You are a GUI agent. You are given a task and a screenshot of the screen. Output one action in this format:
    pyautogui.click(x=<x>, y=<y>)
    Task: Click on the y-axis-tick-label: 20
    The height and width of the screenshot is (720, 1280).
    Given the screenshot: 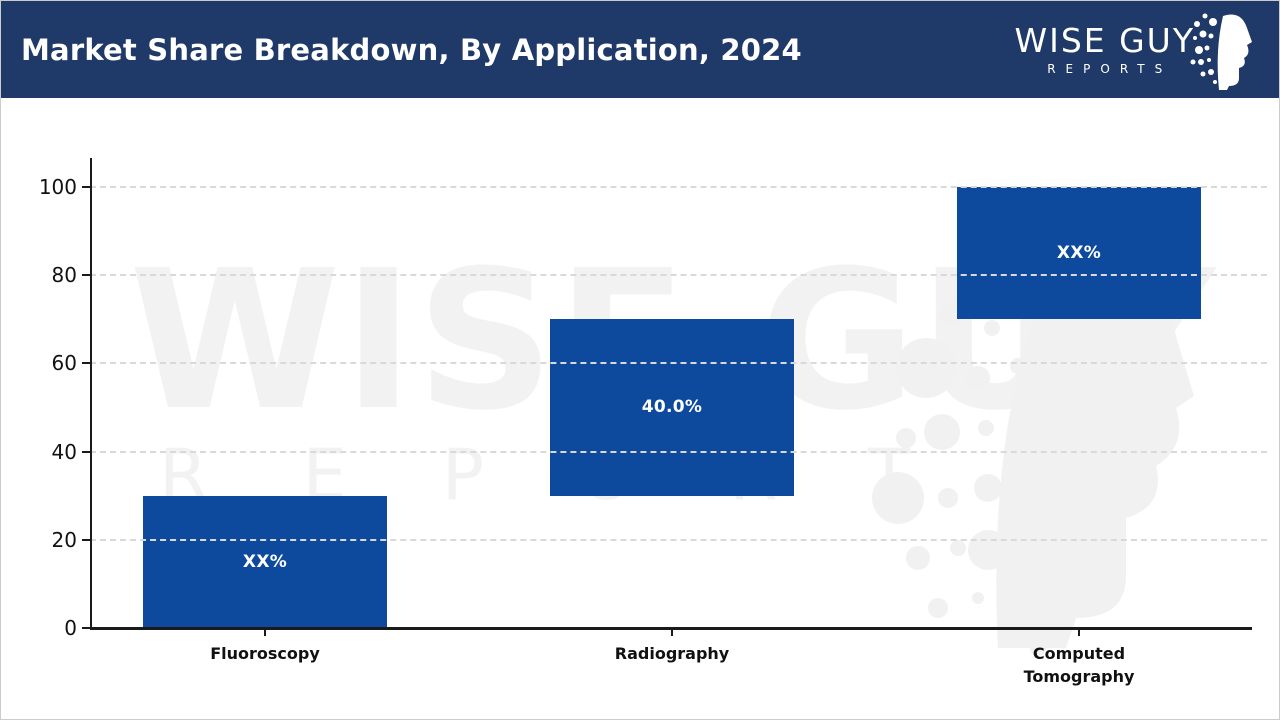 What is the action you would take?
    pyautogui.click(x=64, y=539)
    